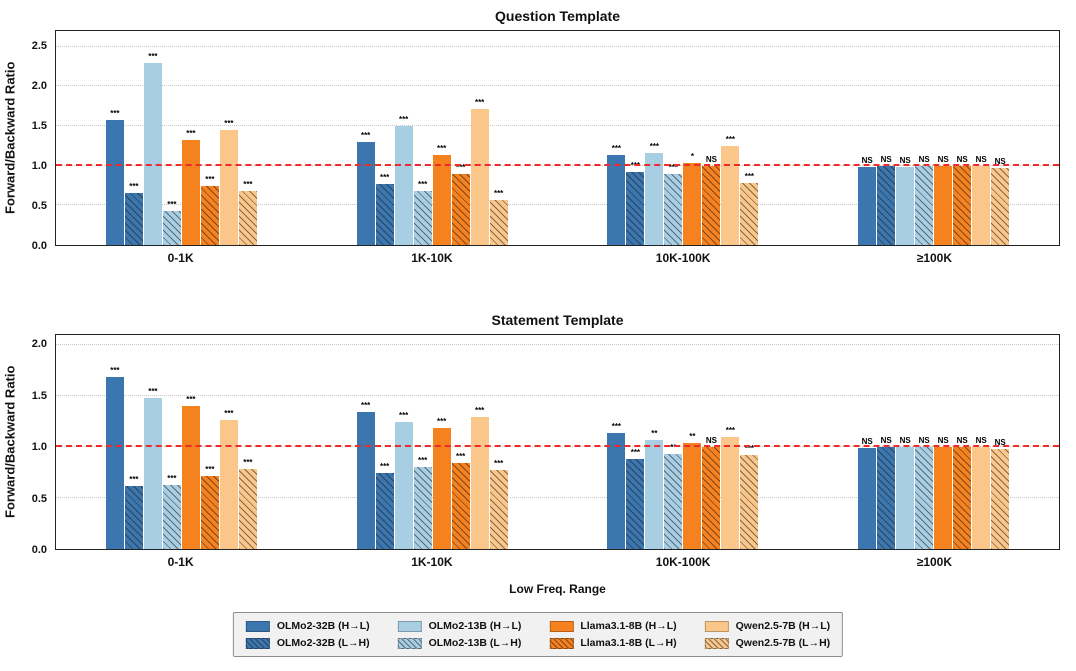 The width and height of the screenshot is (1076, 671). What do you see at coordinates (654, 489) in the screenshot?
I see `bar: **` at bounding box center [654, 489].